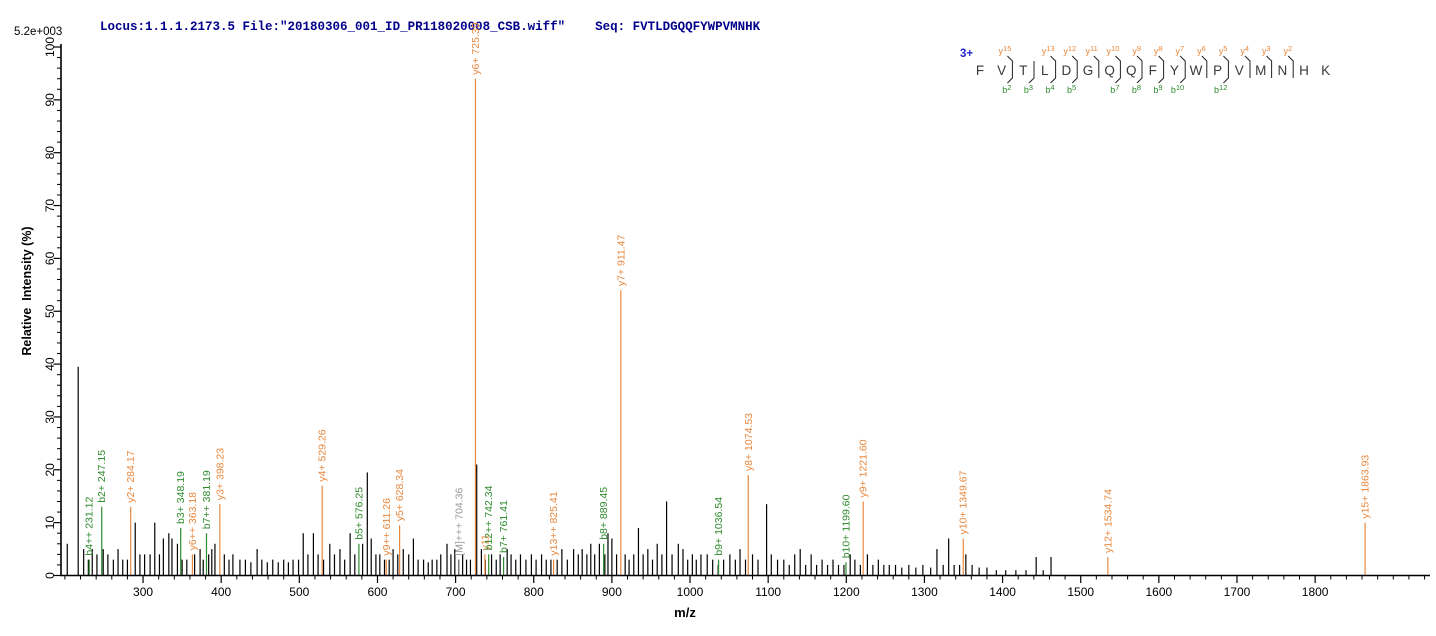 Image resolution: width=1436 pixels, height=636 pixels. Describe the element at coordinates (387, 527) in the screenshot. I see `peak-label-y9++: y9++ 611.26` at that location.